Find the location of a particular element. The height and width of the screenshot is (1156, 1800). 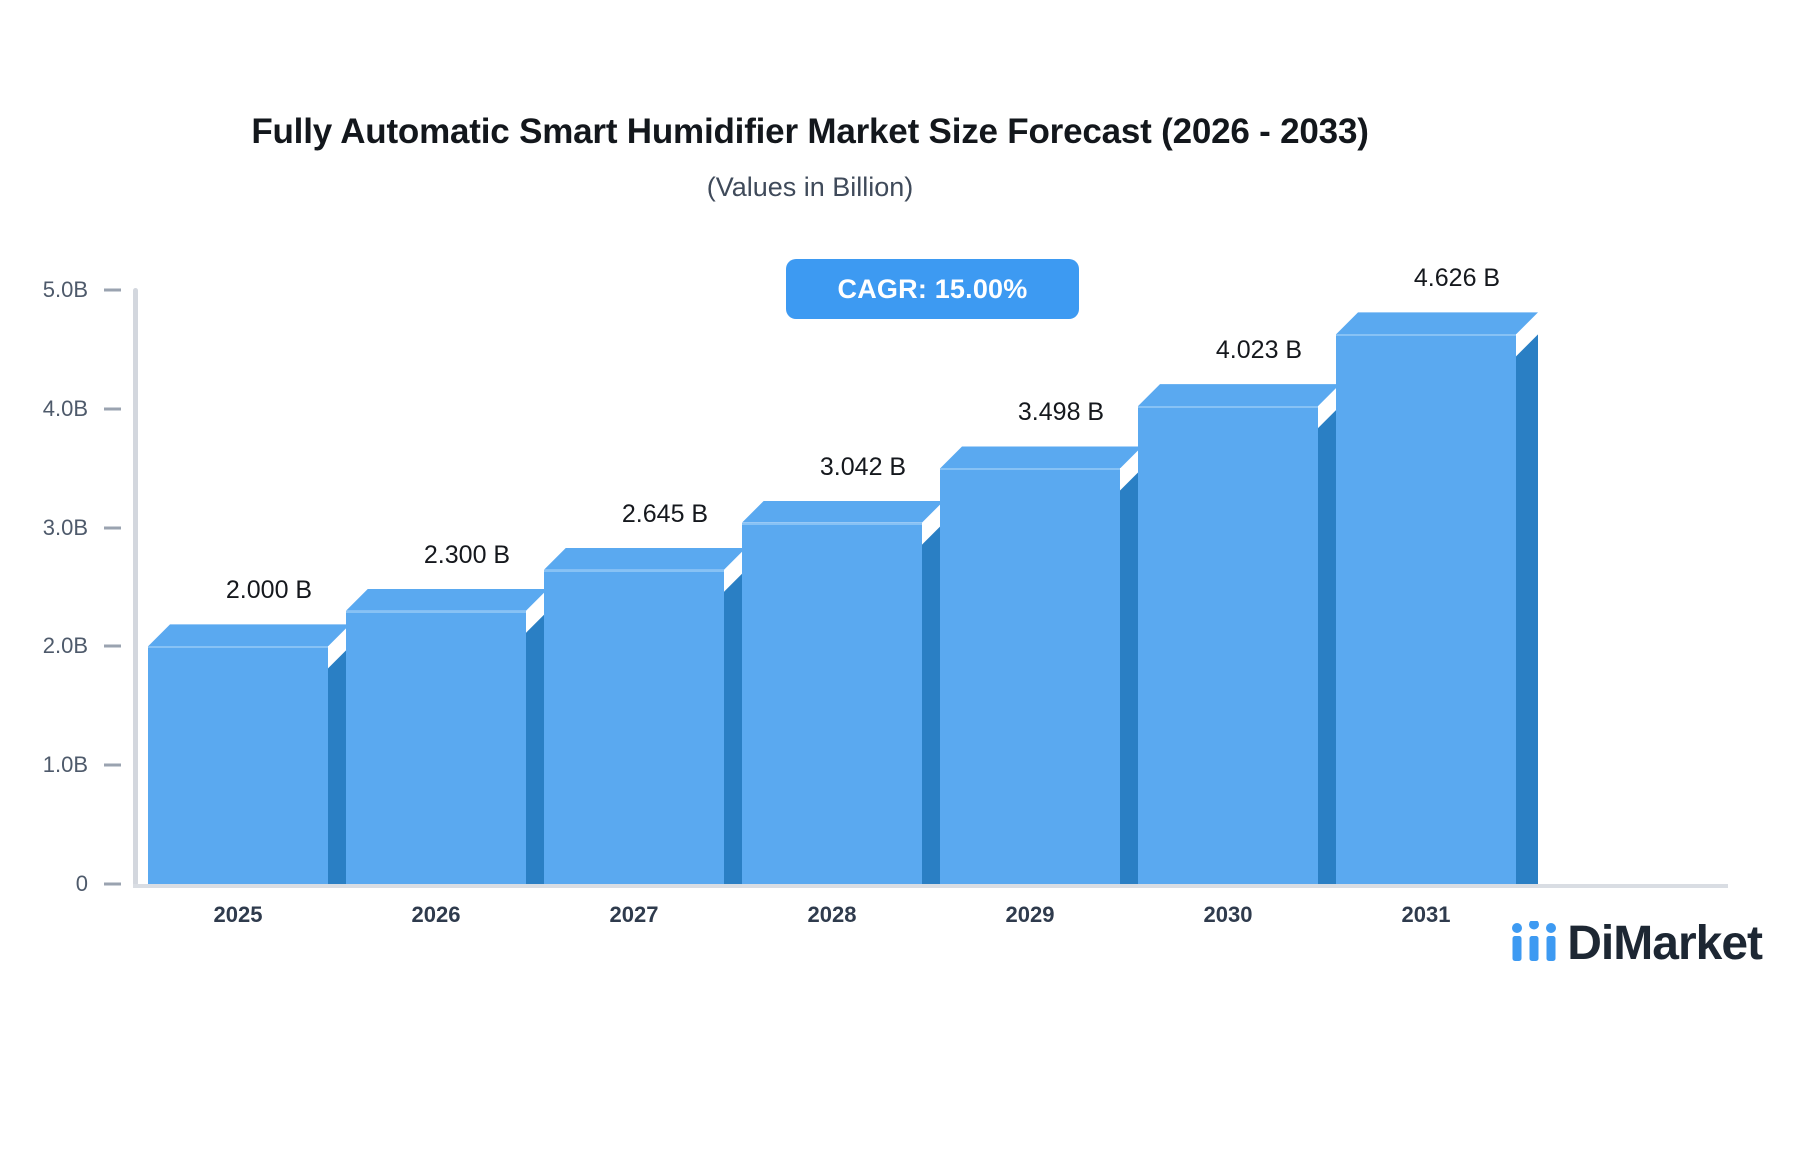

y-axis-tick-label: 0 is located at coordinates (81, 883).